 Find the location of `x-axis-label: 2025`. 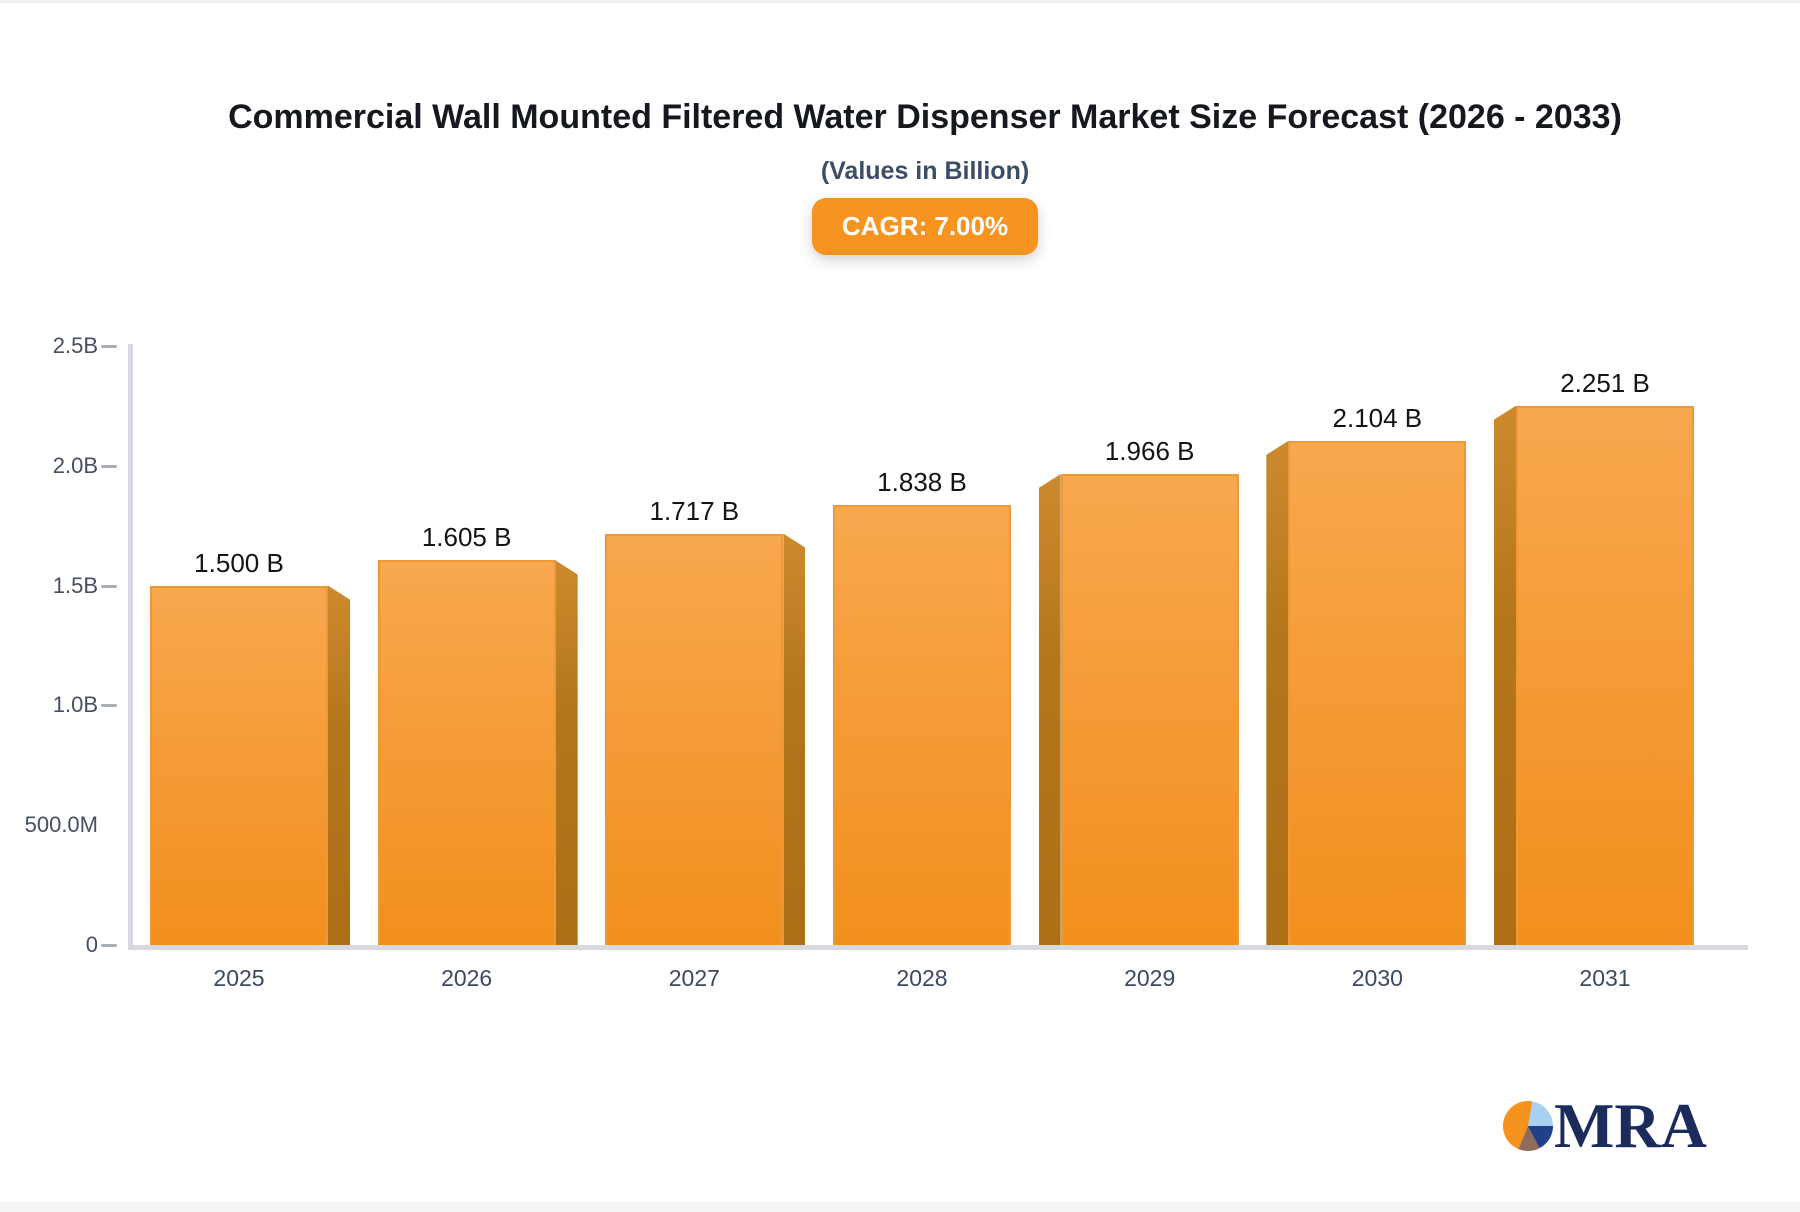

x-axis-label: 2025 is located at coordinates (239, 978).